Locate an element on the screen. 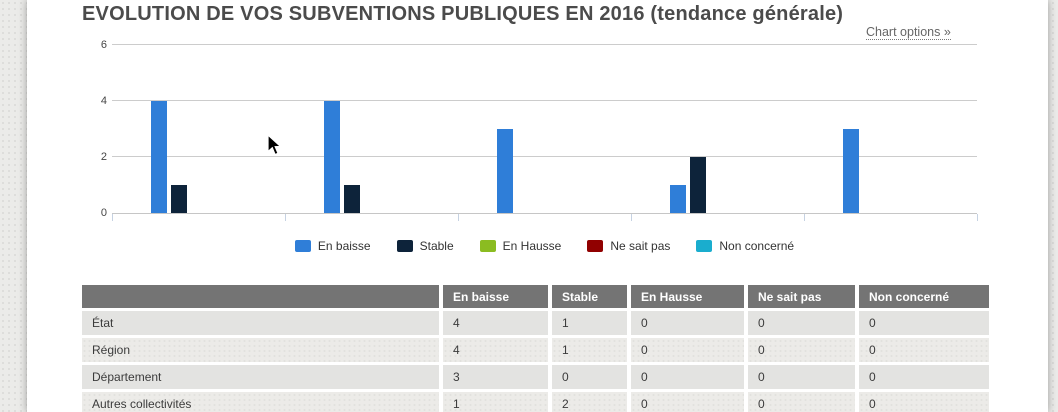  table-header-ne-sait-pas: Ne sait pas is located at coordinates (802, 298).